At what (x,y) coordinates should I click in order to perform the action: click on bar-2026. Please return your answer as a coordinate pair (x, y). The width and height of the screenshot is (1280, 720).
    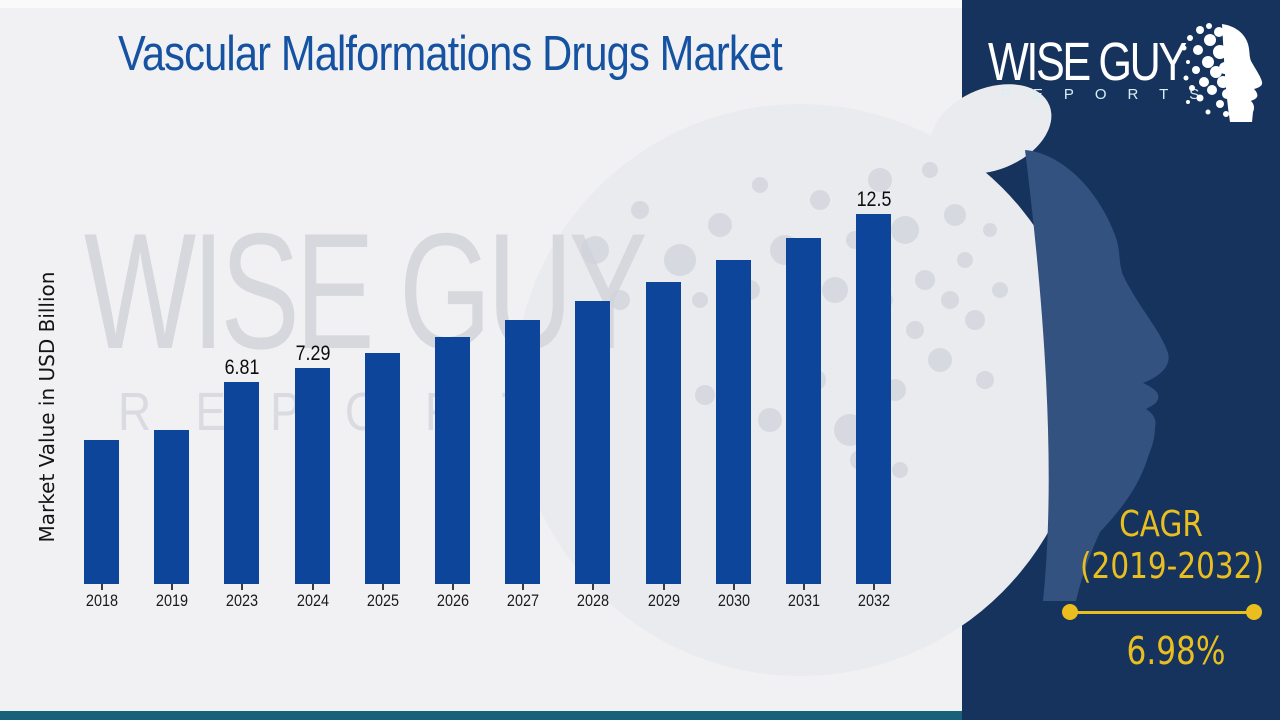
    Looking at the image, I should click on (452, 460).